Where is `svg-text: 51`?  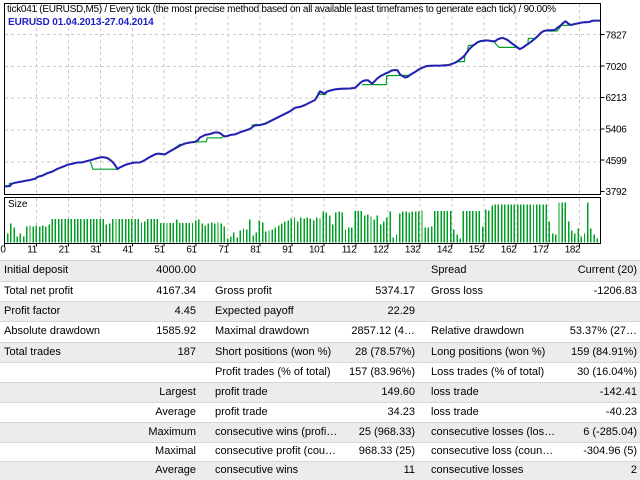 svg-text: 51 is located at coordinates (159, 250).